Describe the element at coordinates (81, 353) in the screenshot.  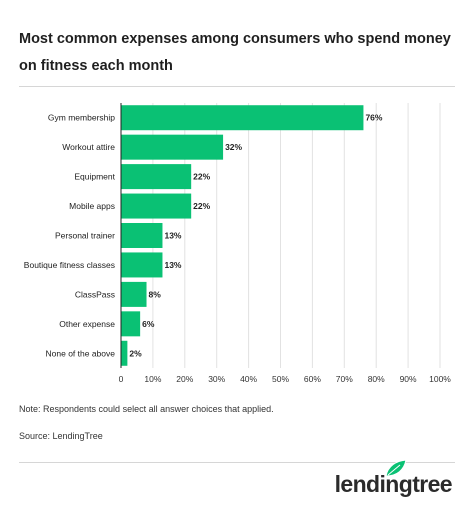
I see `category-label: None of the above` at that location.